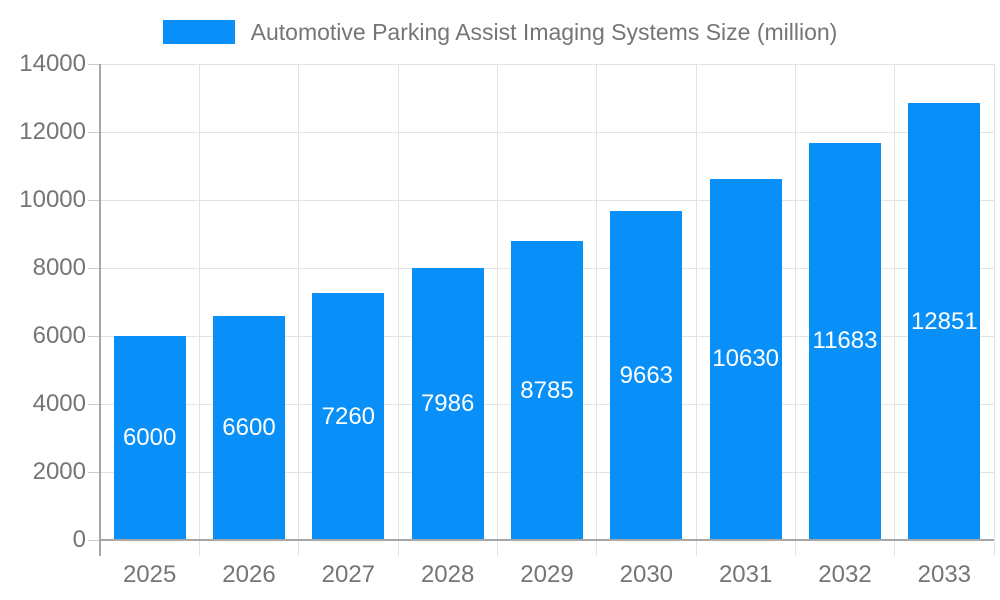 The width and height of the screenshot is (1000, 600). Describe the element at coordinates (59, 267) in the screenshot. I see `y-axis-label: 8000` at that location.